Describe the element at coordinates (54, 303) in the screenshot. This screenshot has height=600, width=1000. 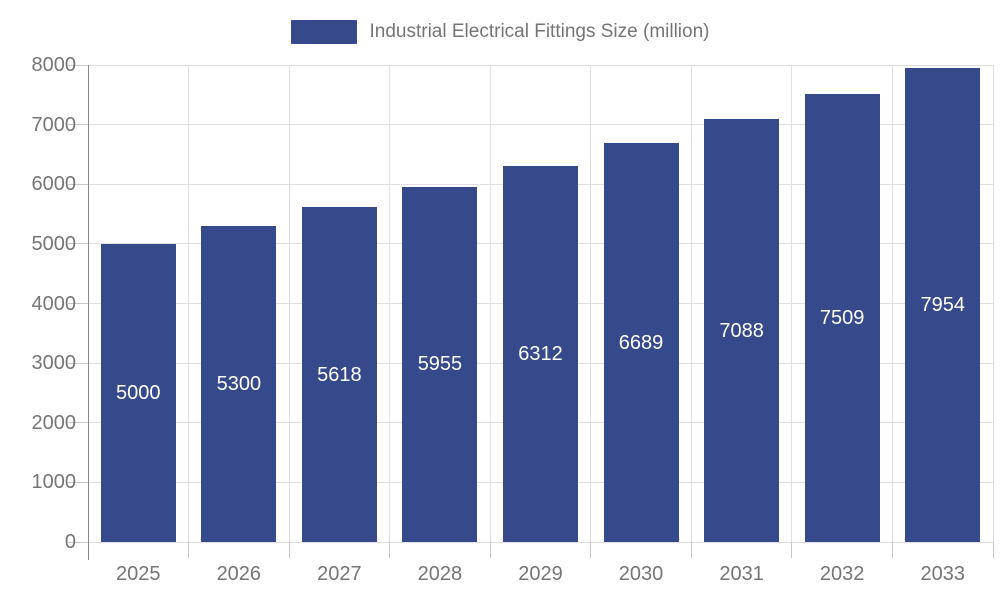
I see `y-tick-label: 4000` at that location.